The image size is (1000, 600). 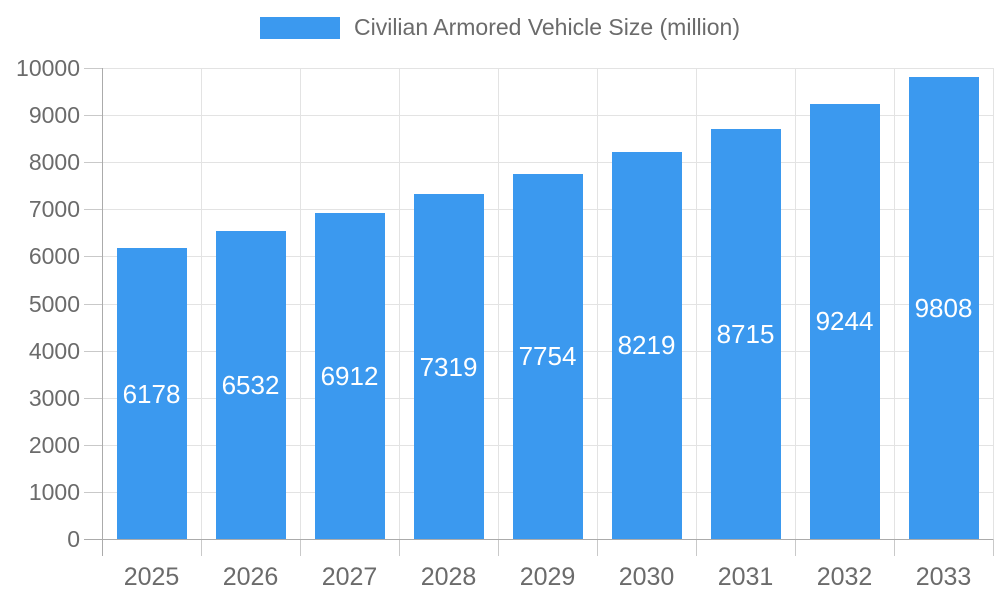 What do you see at coordinates (54, 350) in the screenshot?
I see `y-axis-label: 4000` at bounding box center [54, 350].